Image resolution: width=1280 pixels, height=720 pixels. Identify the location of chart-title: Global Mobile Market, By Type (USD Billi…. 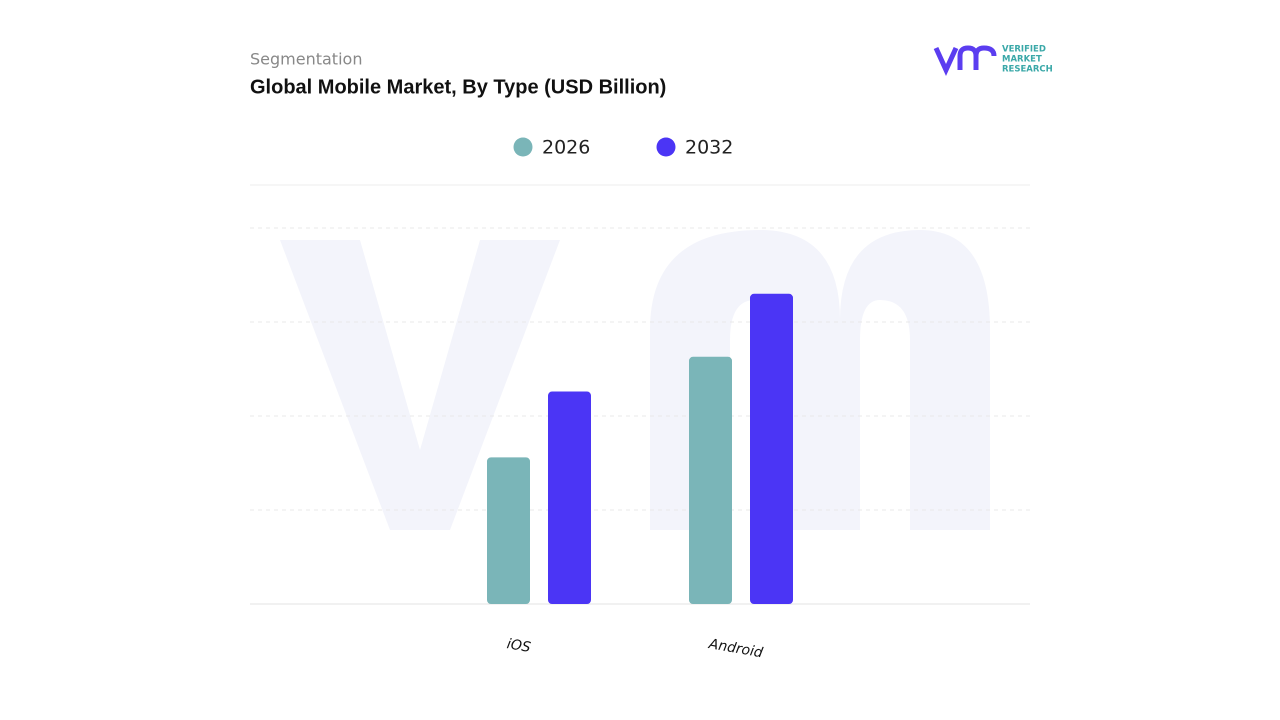
(458, 87).